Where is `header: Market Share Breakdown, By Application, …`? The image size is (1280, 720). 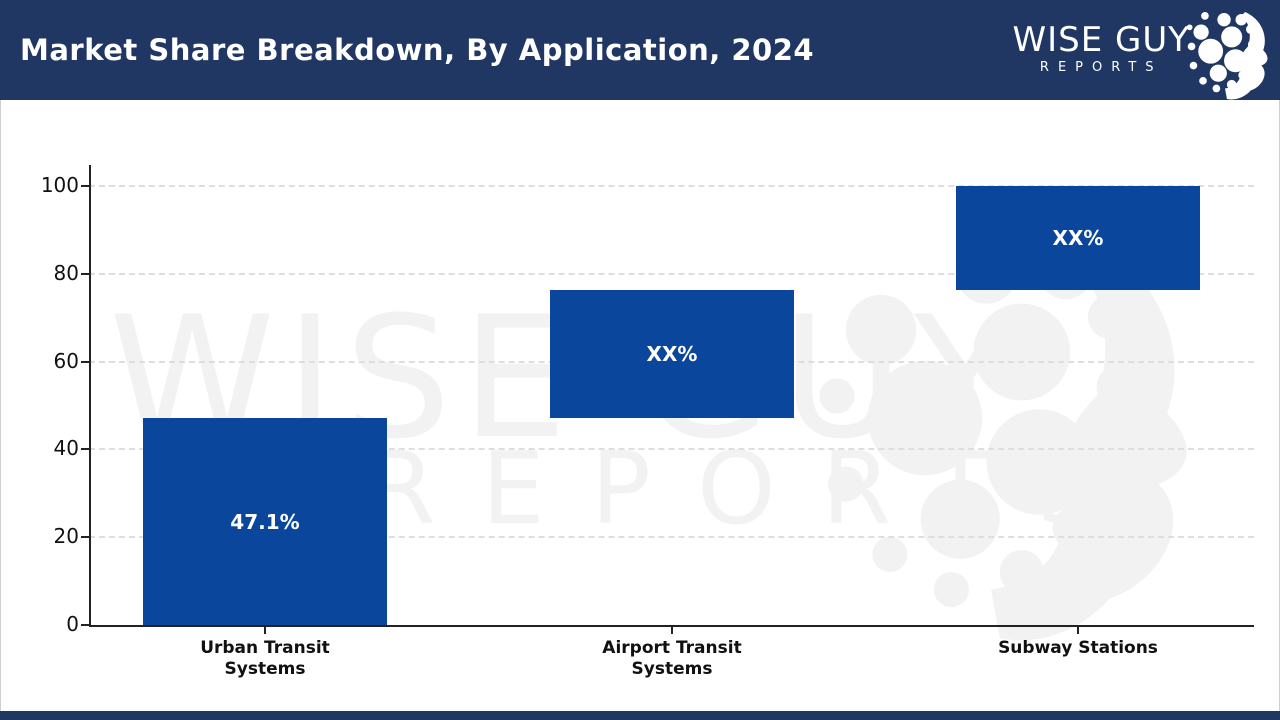 header: Market Share Breakdown, By Application, … is located at coordinates (640, 50).